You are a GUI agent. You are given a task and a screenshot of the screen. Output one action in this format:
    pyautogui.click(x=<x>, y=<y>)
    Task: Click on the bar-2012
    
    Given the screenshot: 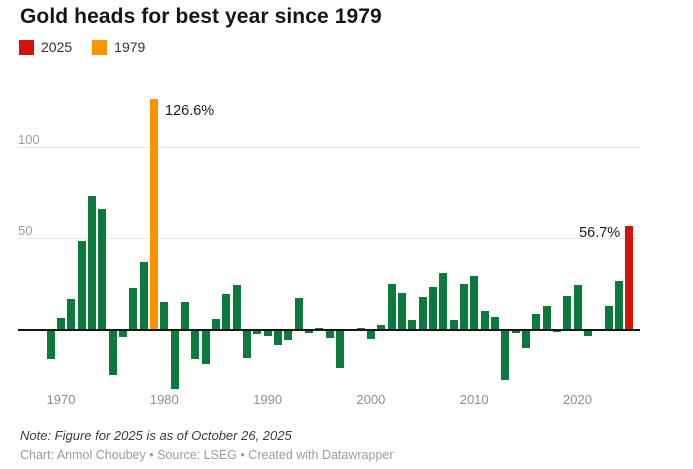 What is the action you would take?
    pyautogui.click(x=494, y=323)
    